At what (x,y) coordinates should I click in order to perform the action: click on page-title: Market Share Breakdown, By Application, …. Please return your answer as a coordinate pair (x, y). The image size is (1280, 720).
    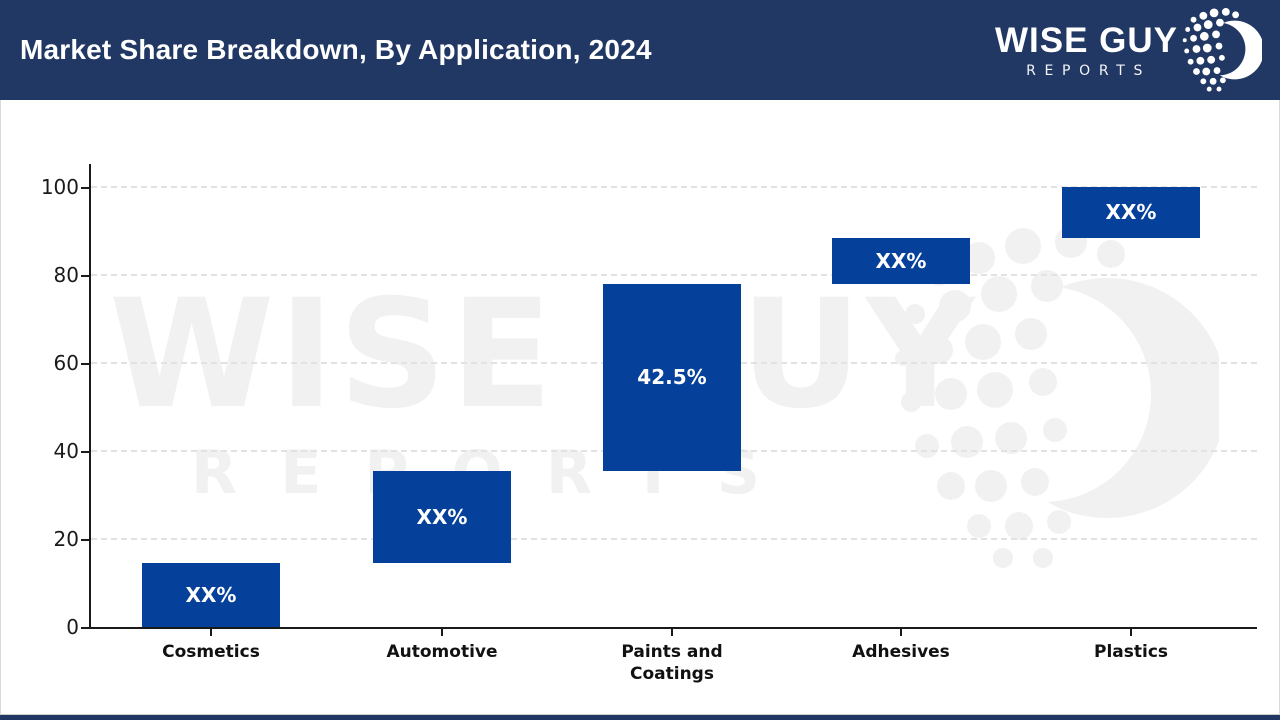
    Looking at the image, I should click on (336, 49).